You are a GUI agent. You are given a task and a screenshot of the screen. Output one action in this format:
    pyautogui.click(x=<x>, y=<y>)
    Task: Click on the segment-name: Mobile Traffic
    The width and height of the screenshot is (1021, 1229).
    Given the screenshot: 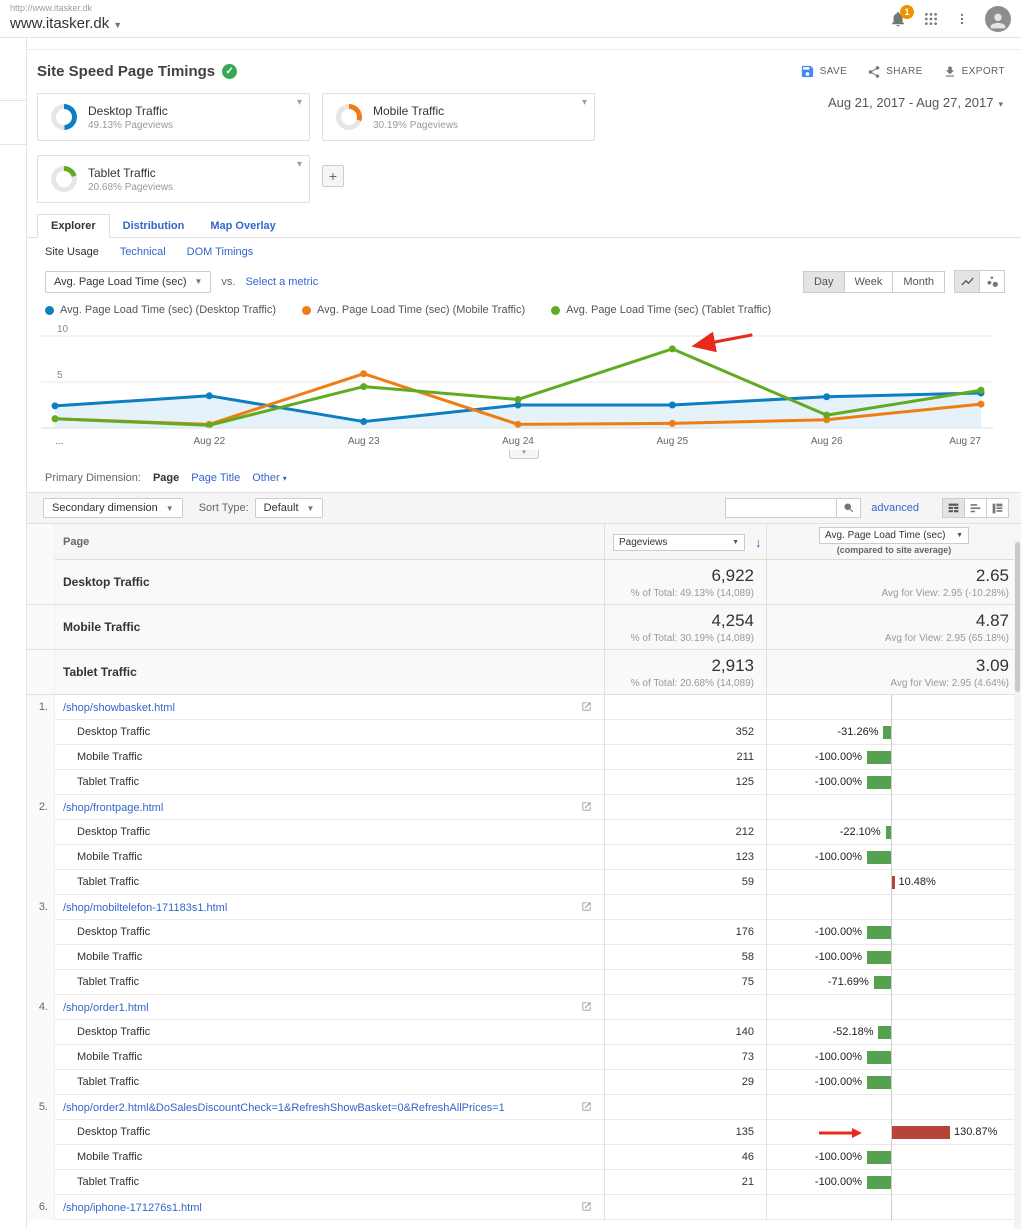 What is the action you would take?
    pyautogui.click(x=110, y=957)
    